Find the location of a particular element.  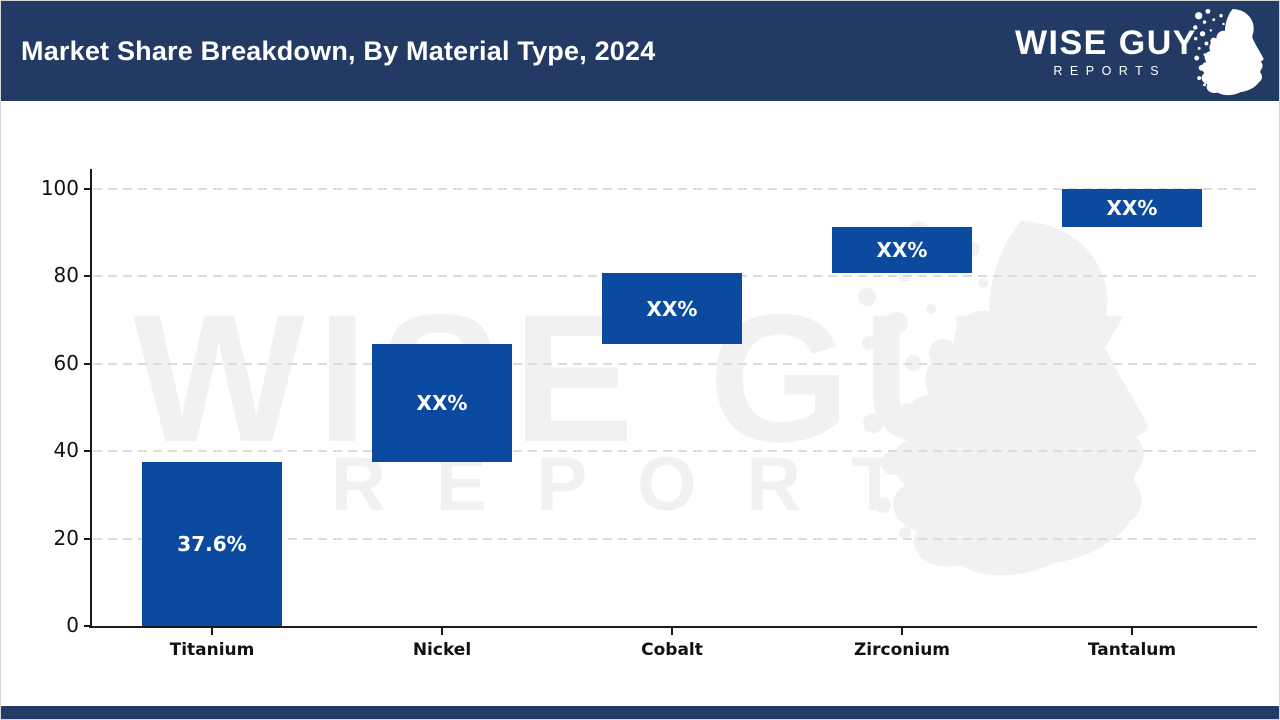

wiseguy-logo: WISE GUY REPORTS is located at coordinates (1144, 52).